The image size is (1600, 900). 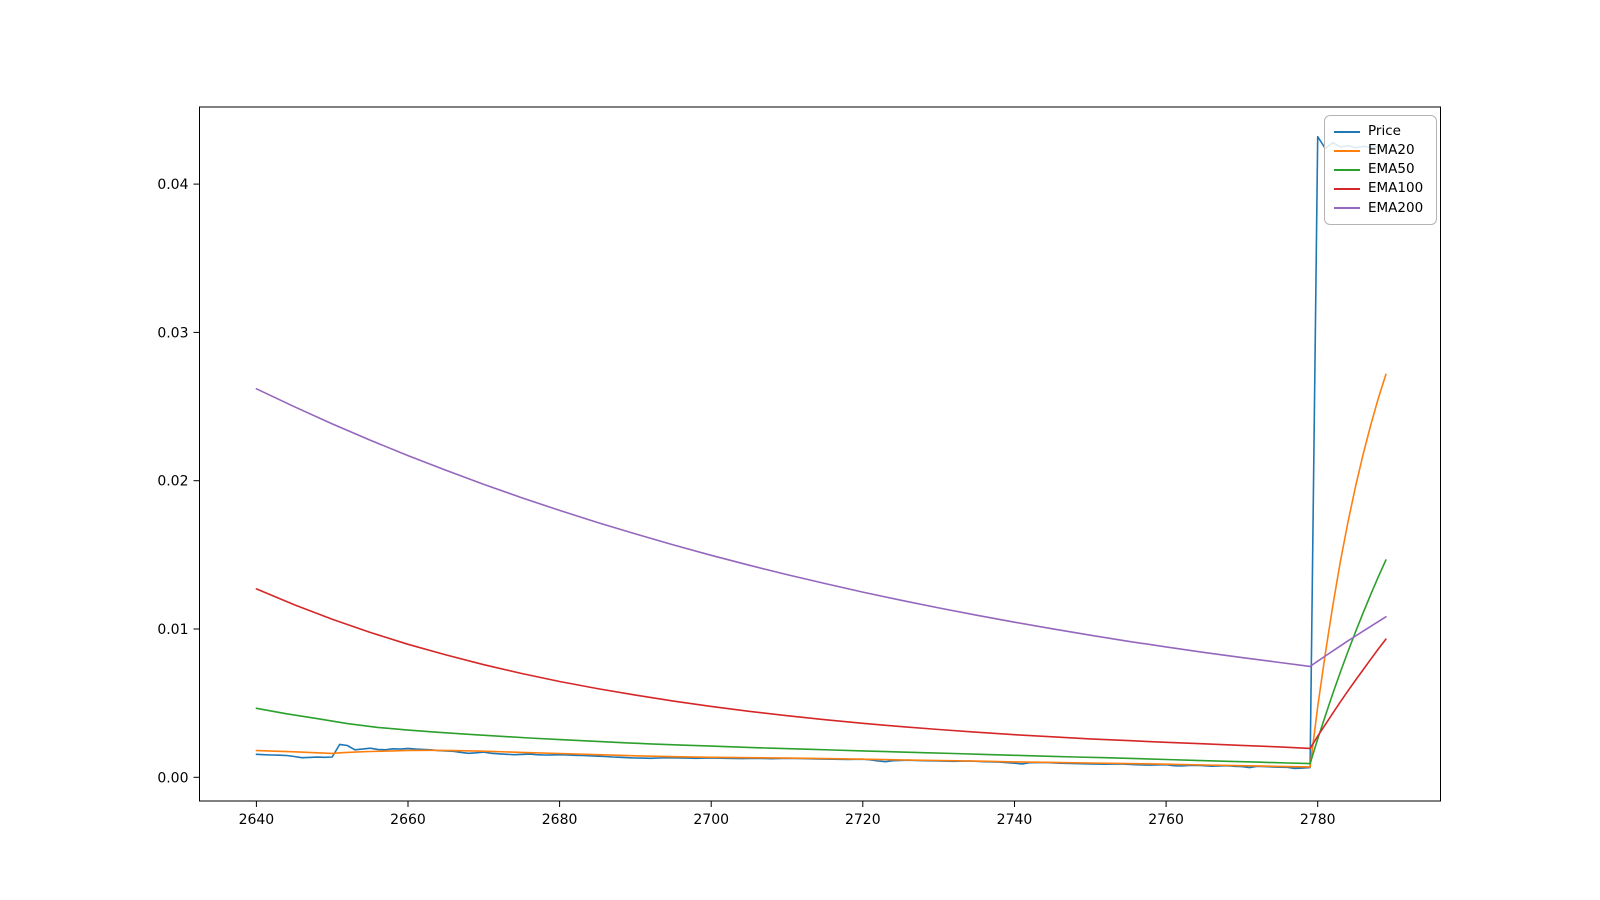 What do you see at coordinates (172, 630) in the screenshot?
I see `y-tick-label: 0.01` at bounding box center [172, 630].